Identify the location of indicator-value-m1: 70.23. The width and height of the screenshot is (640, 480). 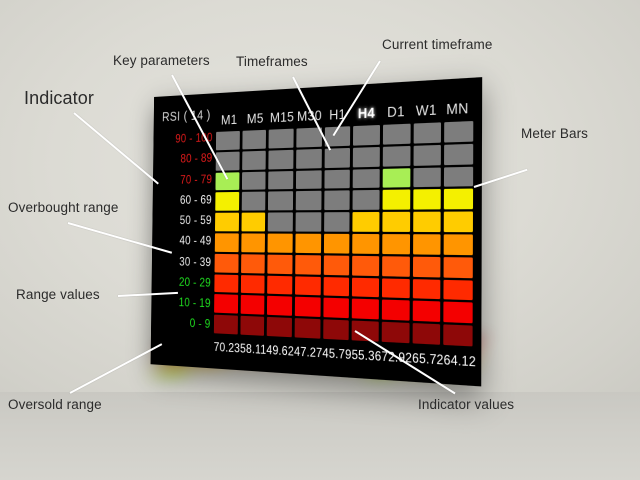
(227, 348).